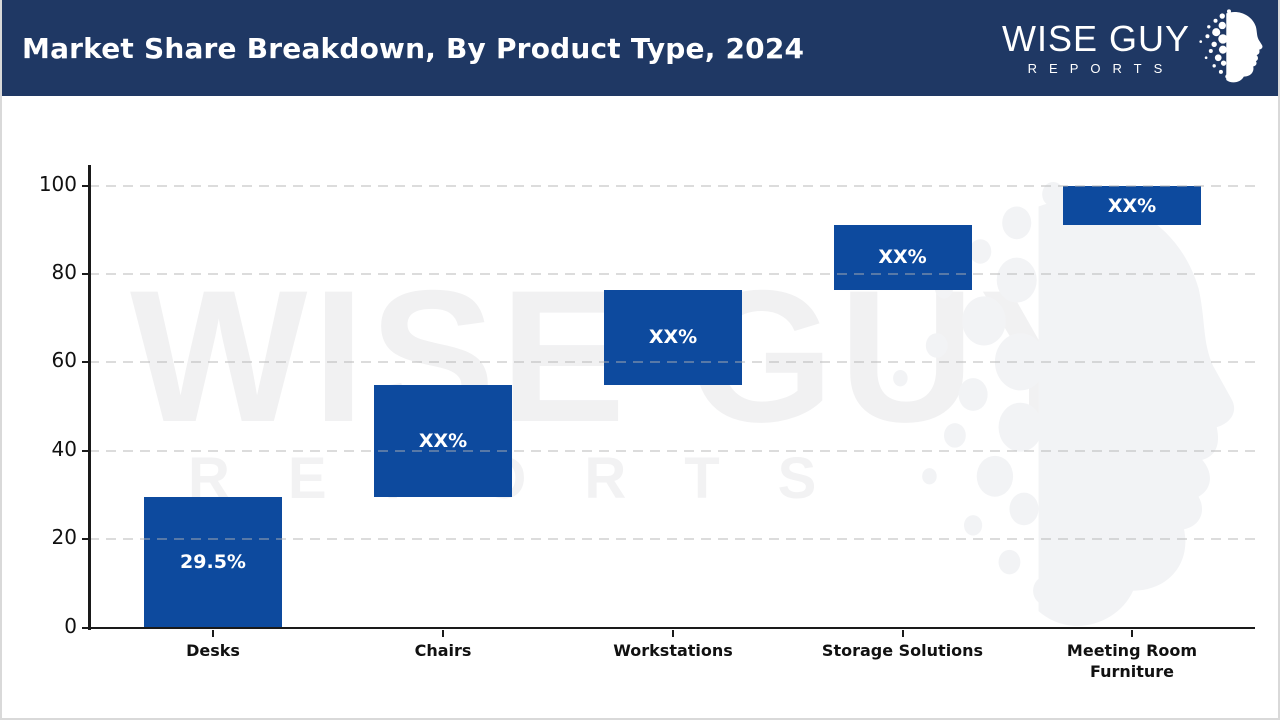  Describe the element at coordinates (673, 650) in the screenshot. I see `xtick-label-2: Workstations` at that location.